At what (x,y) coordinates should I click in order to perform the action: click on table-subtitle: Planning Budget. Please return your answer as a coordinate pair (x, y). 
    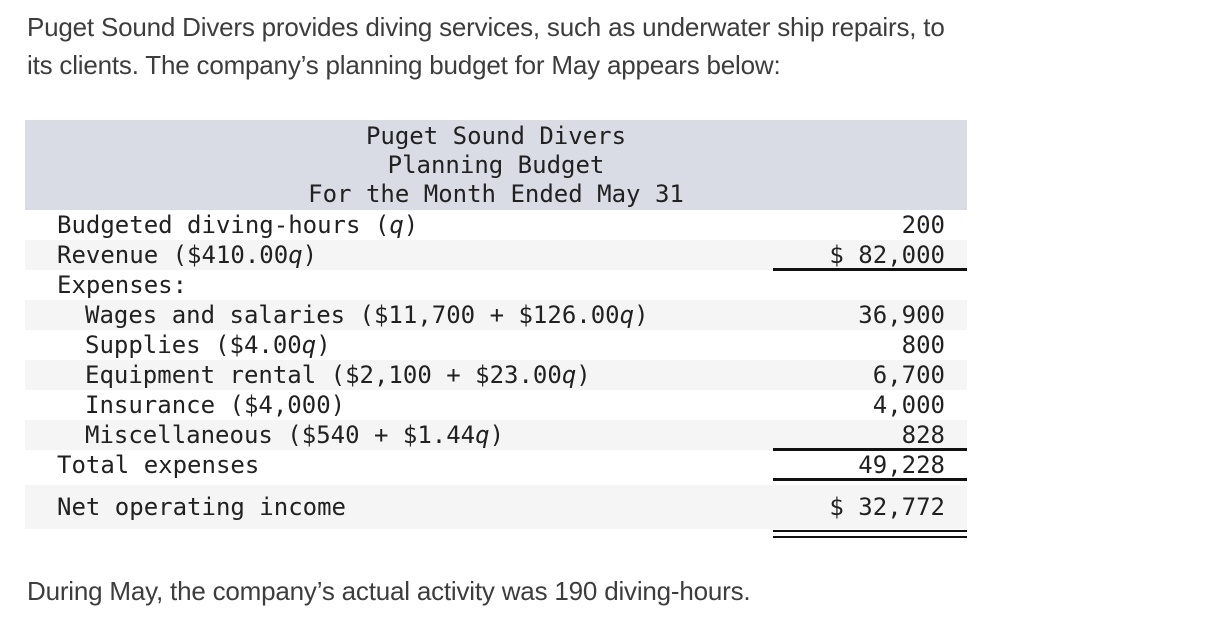
    Looking at the image, I should click on (496, 165).